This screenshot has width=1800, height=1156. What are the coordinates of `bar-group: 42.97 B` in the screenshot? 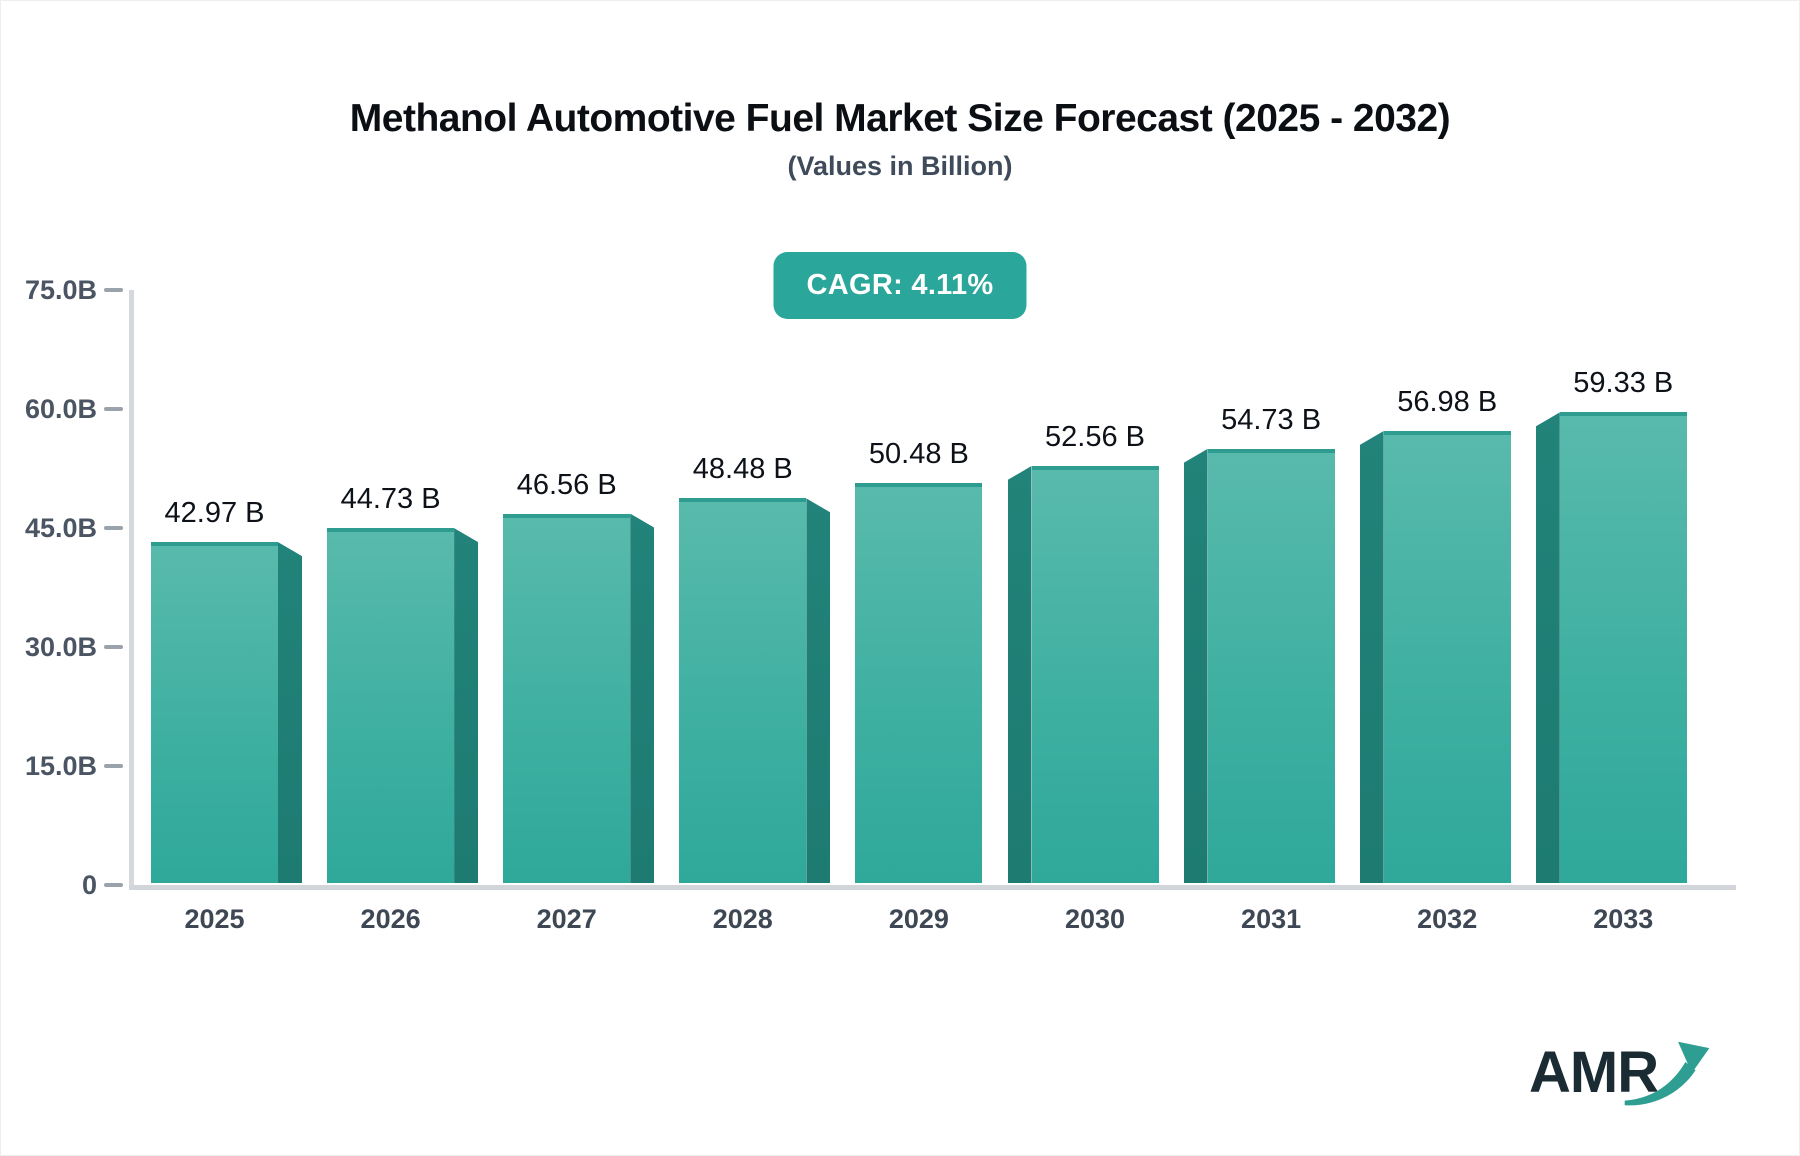 It's located at (226, 690).